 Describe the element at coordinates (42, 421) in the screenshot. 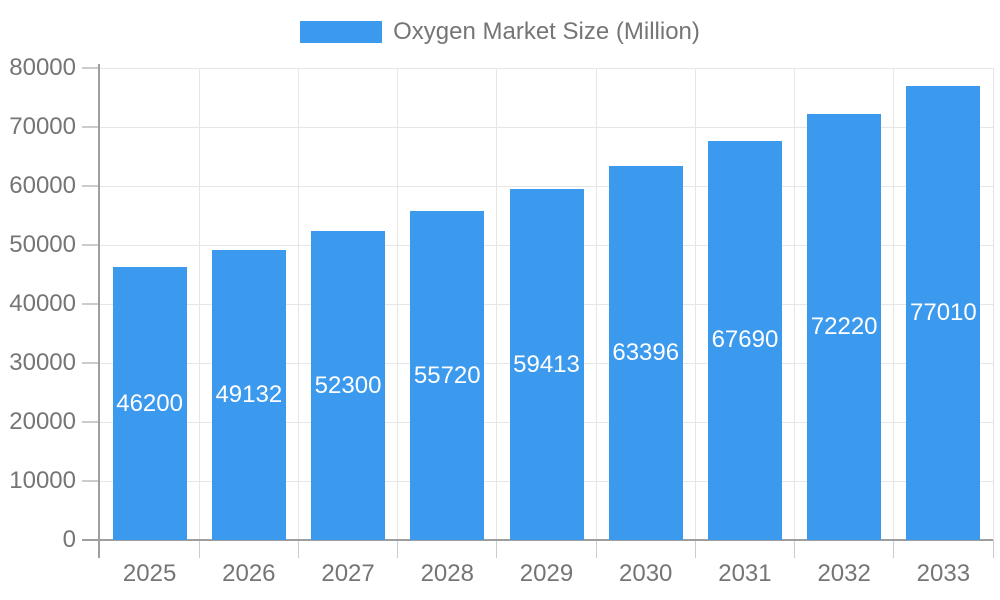

I see `y-axis-tick-label: 20000` at that location.